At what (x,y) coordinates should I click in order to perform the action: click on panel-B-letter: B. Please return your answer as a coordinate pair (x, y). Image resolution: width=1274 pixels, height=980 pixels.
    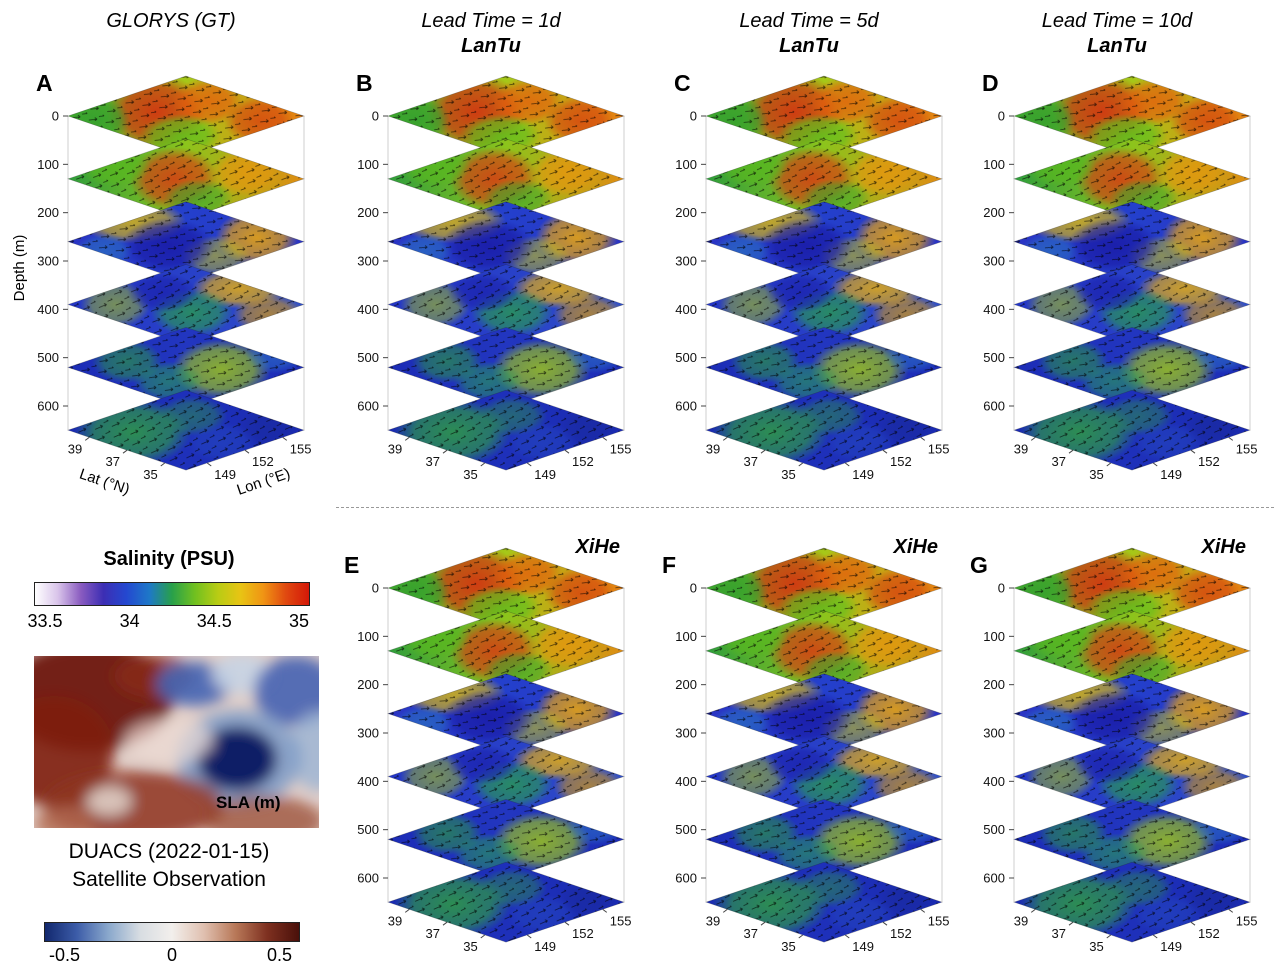
    Looking at the image, I should click on (364, 83).